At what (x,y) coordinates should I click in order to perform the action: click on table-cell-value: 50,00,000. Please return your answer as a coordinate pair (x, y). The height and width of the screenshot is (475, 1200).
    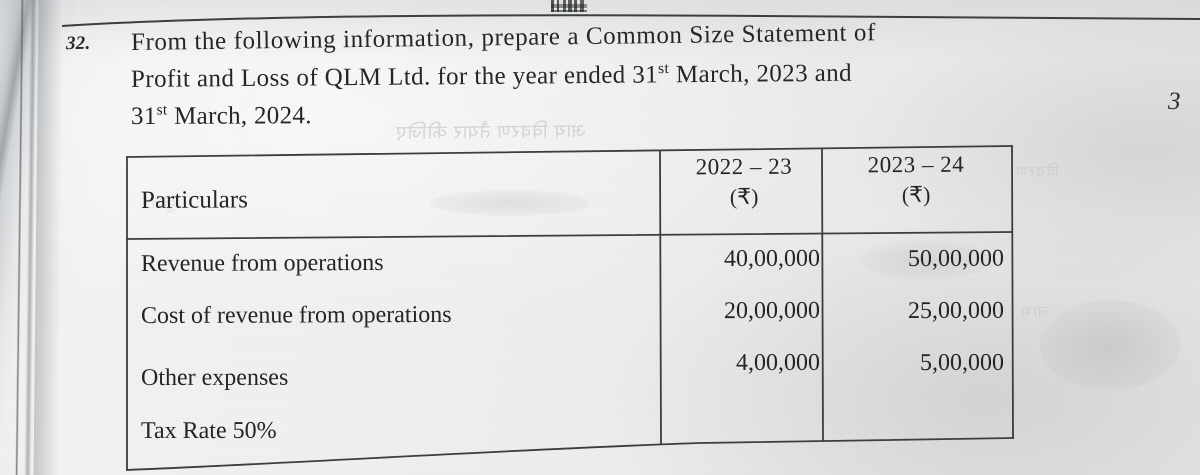
    Looking at the image, I should click on (956, 259).